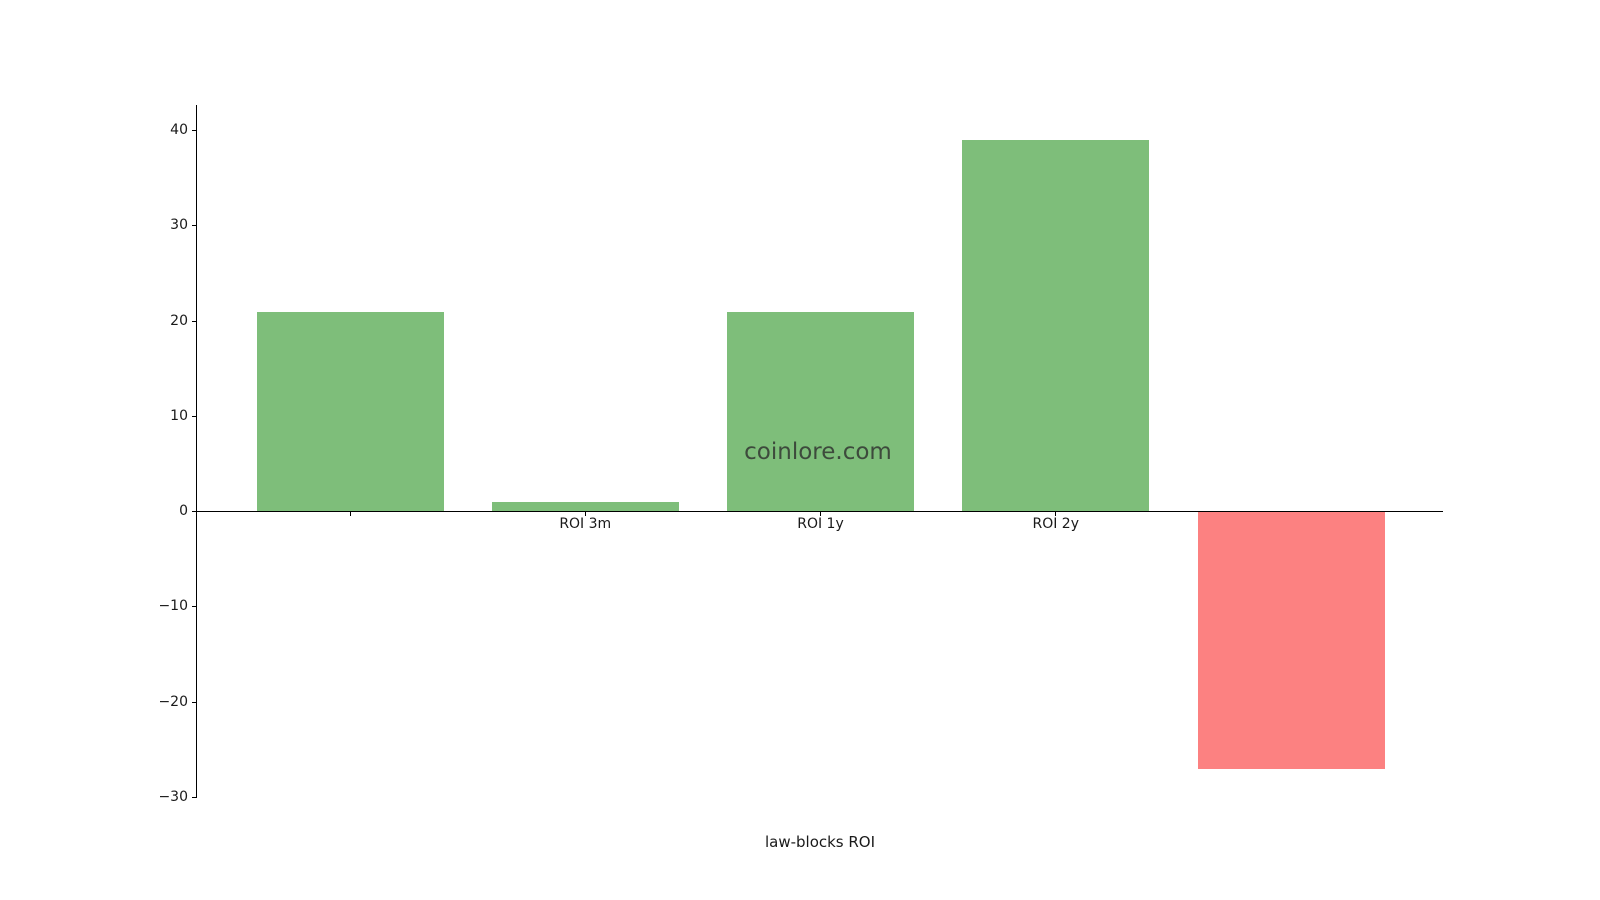  I want to click on x-tick-label-roi-1y: ROI 1y, so click(820, 523).